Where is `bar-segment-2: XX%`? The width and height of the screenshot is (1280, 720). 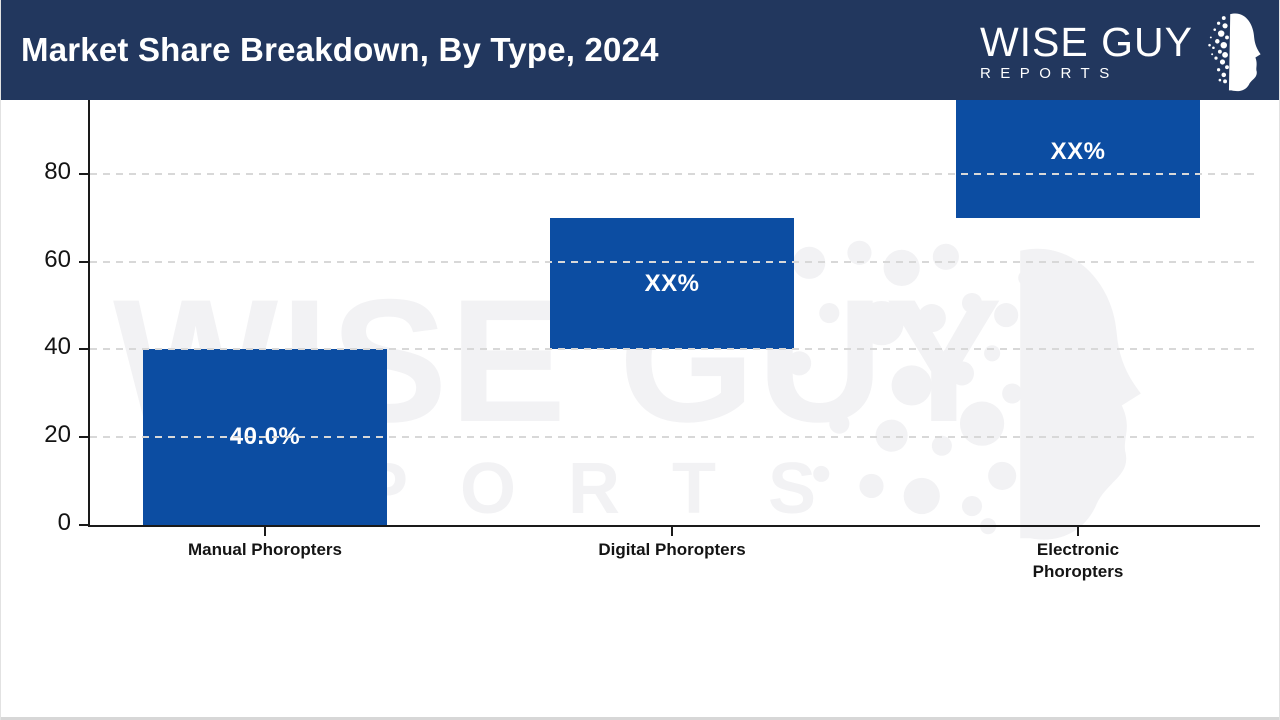 bar-segment-2: XX% is located at coordinates (672, 283).